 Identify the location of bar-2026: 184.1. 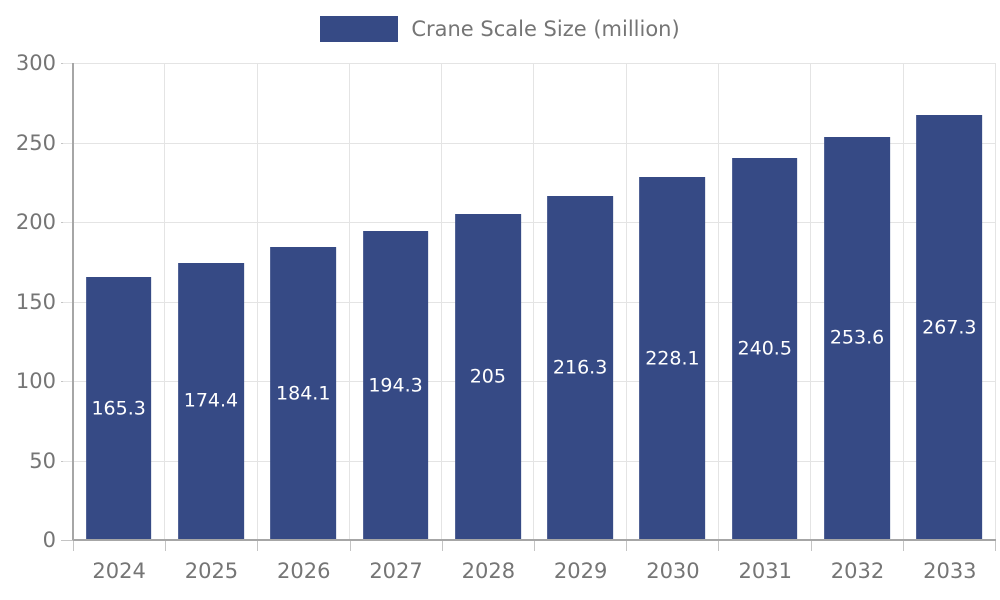
(303, 393).